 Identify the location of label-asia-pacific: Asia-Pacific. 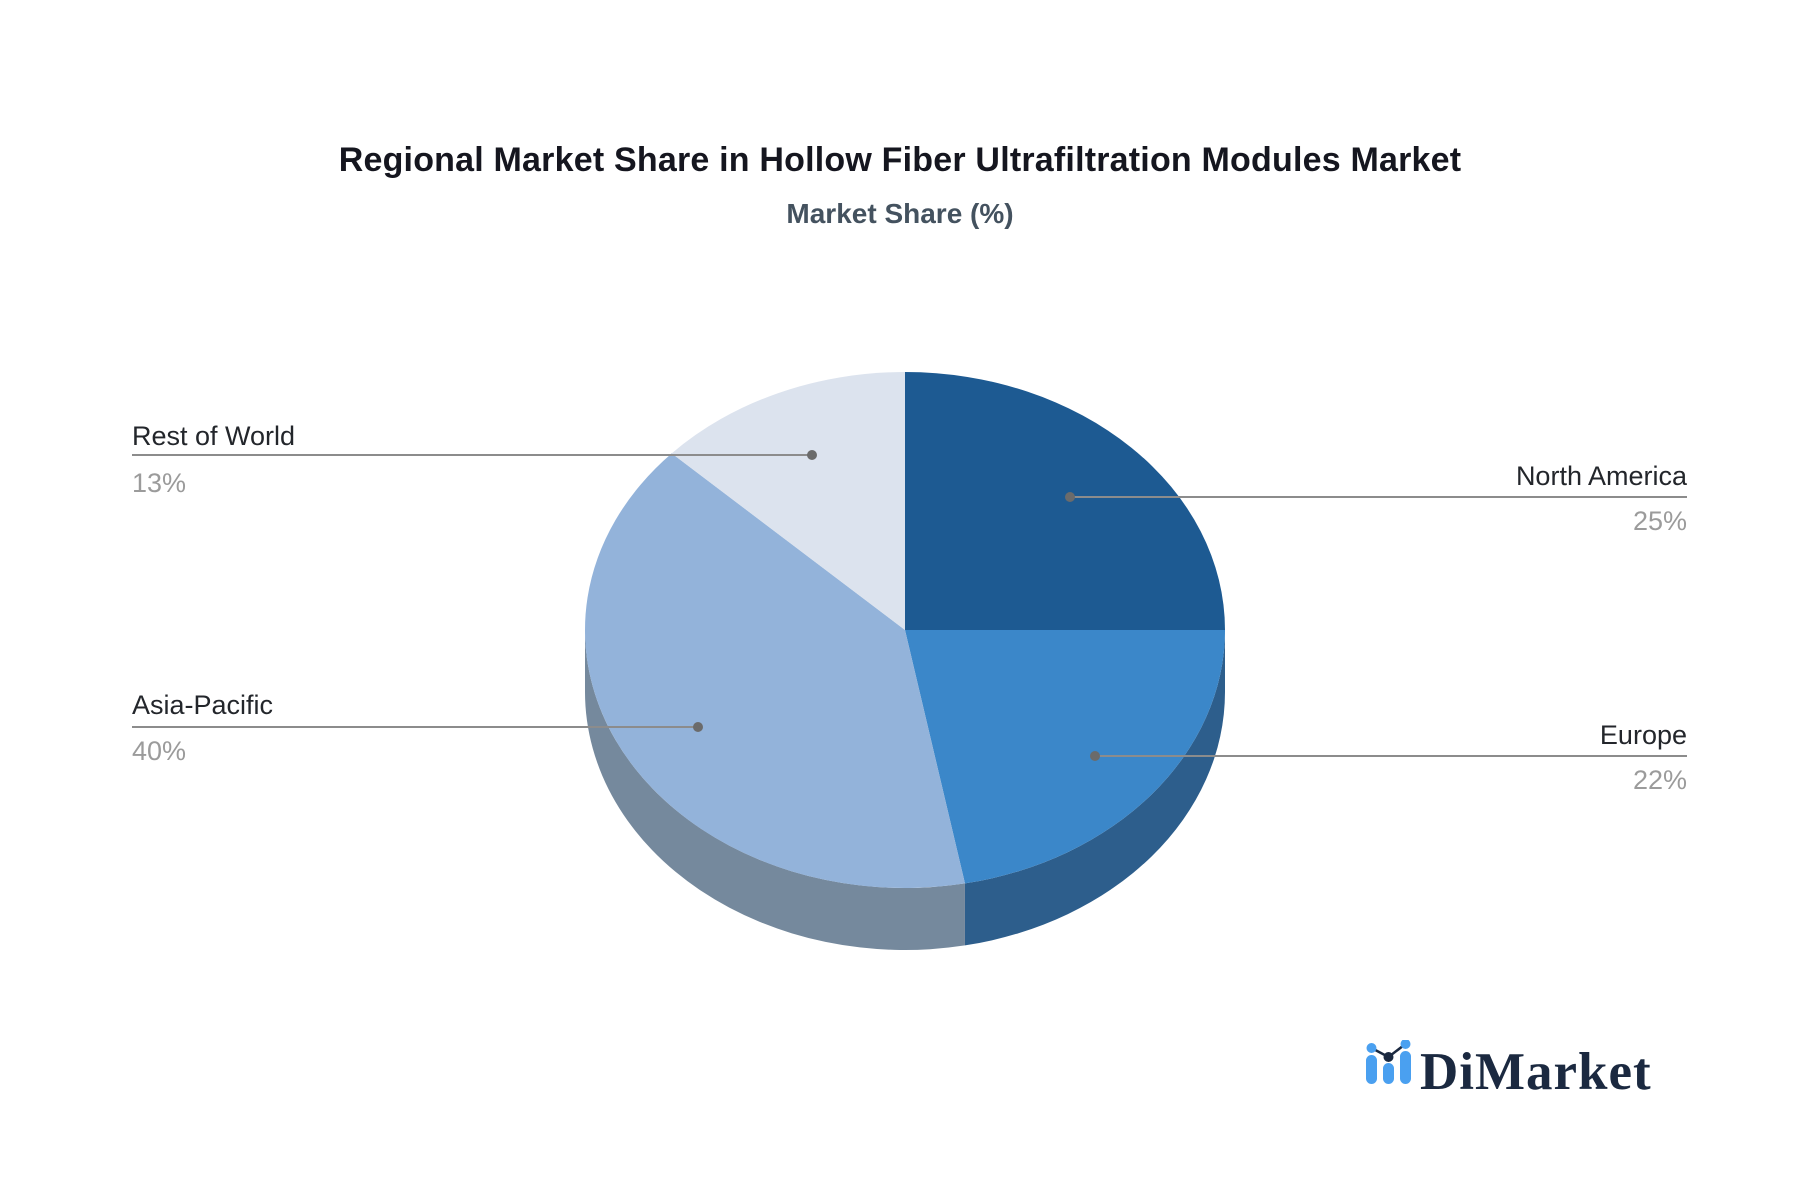
(203, 705).